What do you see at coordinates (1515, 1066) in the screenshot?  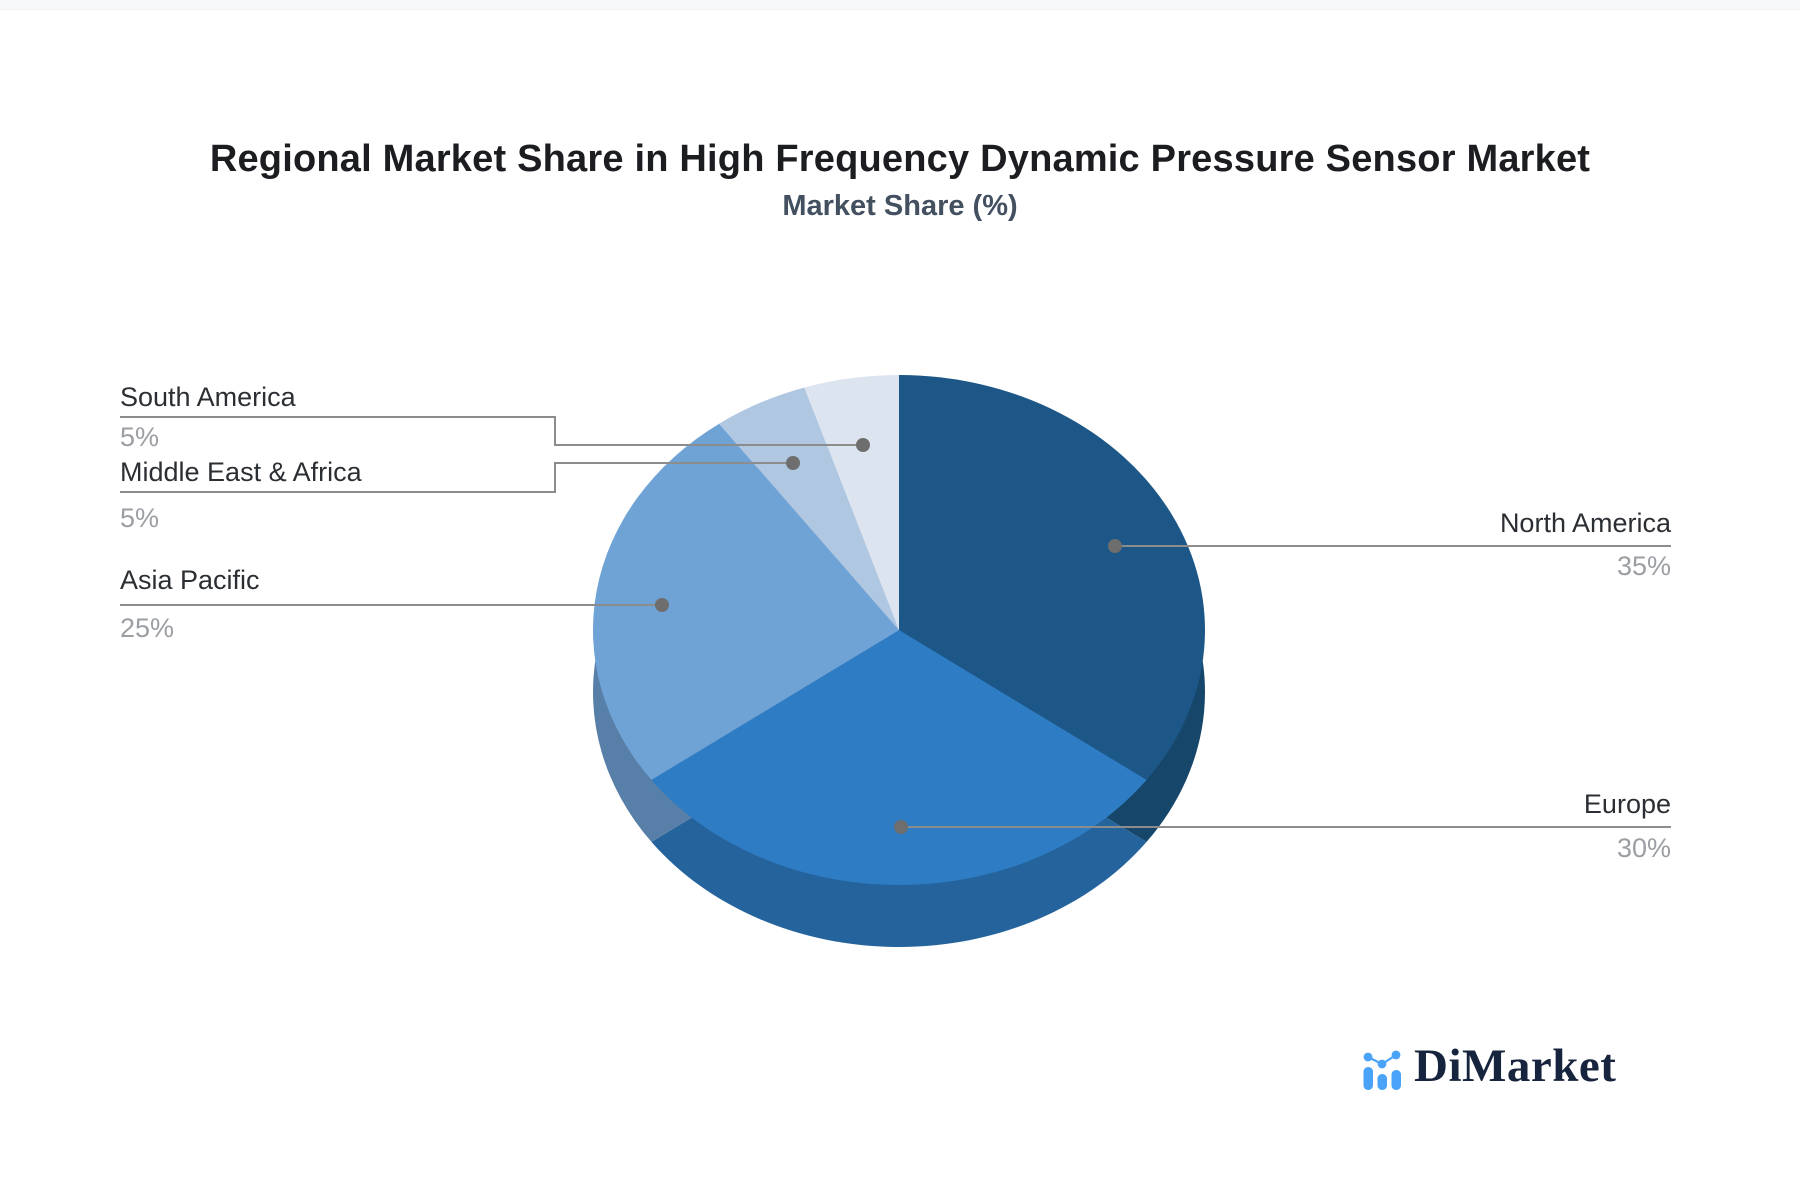 I see `brand-logo-text: DiMarket` at bounding box center [1515, 1066].